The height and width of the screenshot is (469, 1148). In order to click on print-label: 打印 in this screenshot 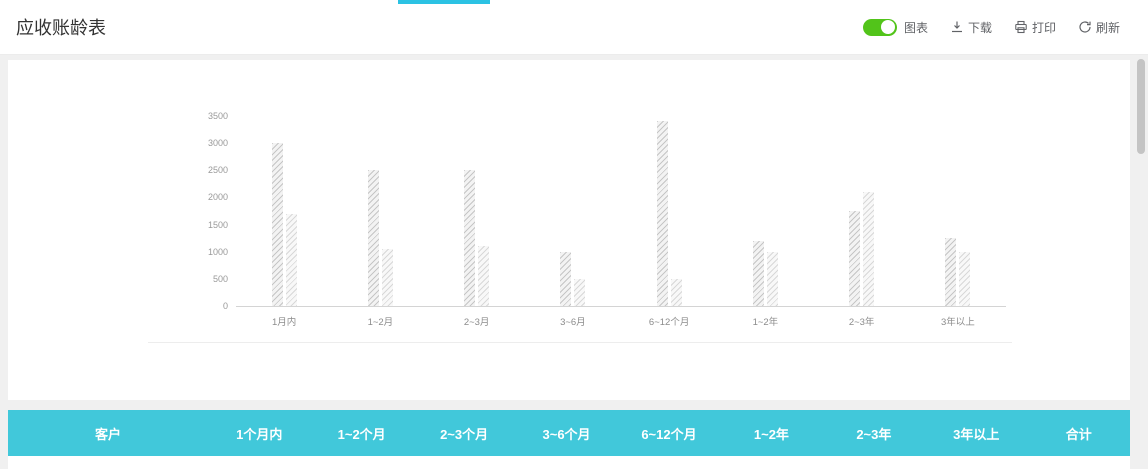, I will do `click(1043, 27)`.